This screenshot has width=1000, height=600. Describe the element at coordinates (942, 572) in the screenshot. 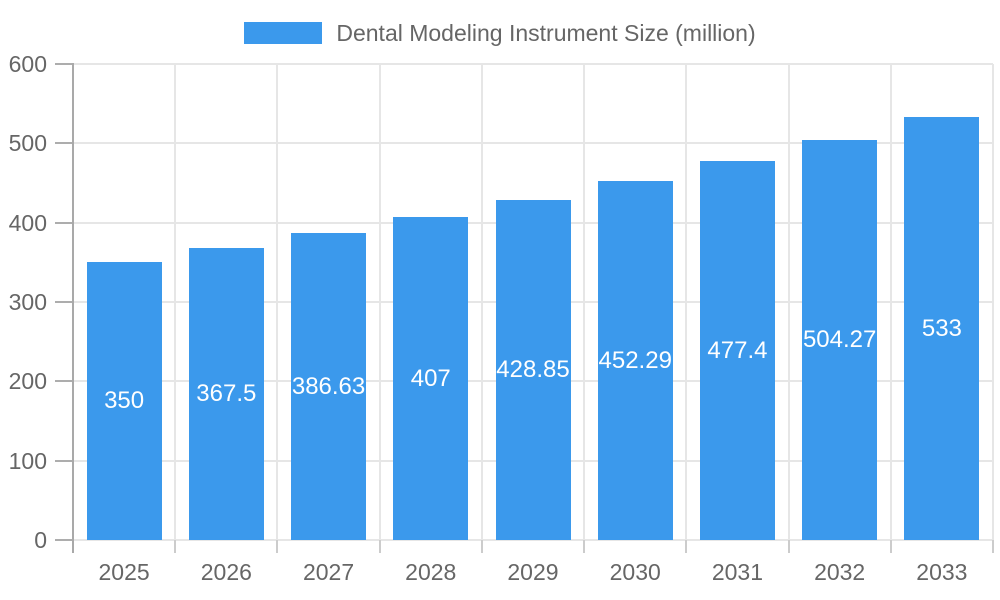

I see `x-axis-label: 2033` at that location.